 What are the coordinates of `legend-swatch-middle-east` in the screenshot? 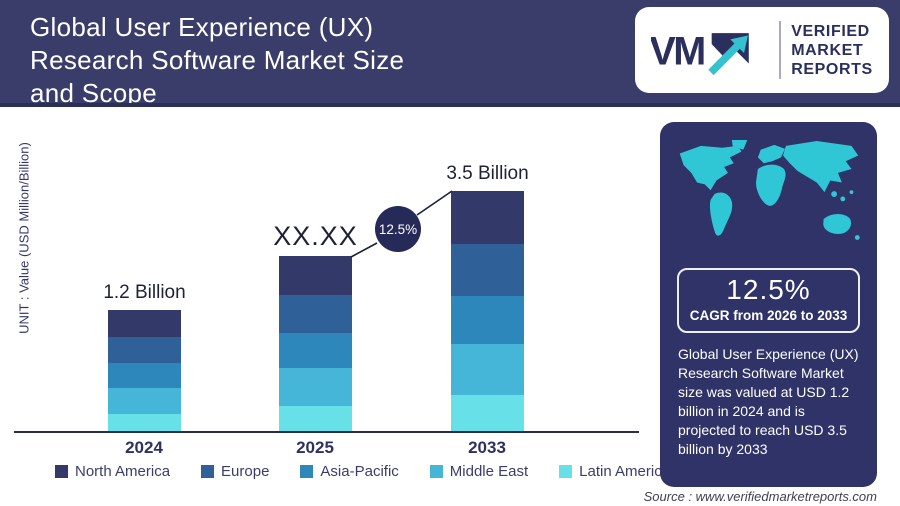 It's located at (436, 471).